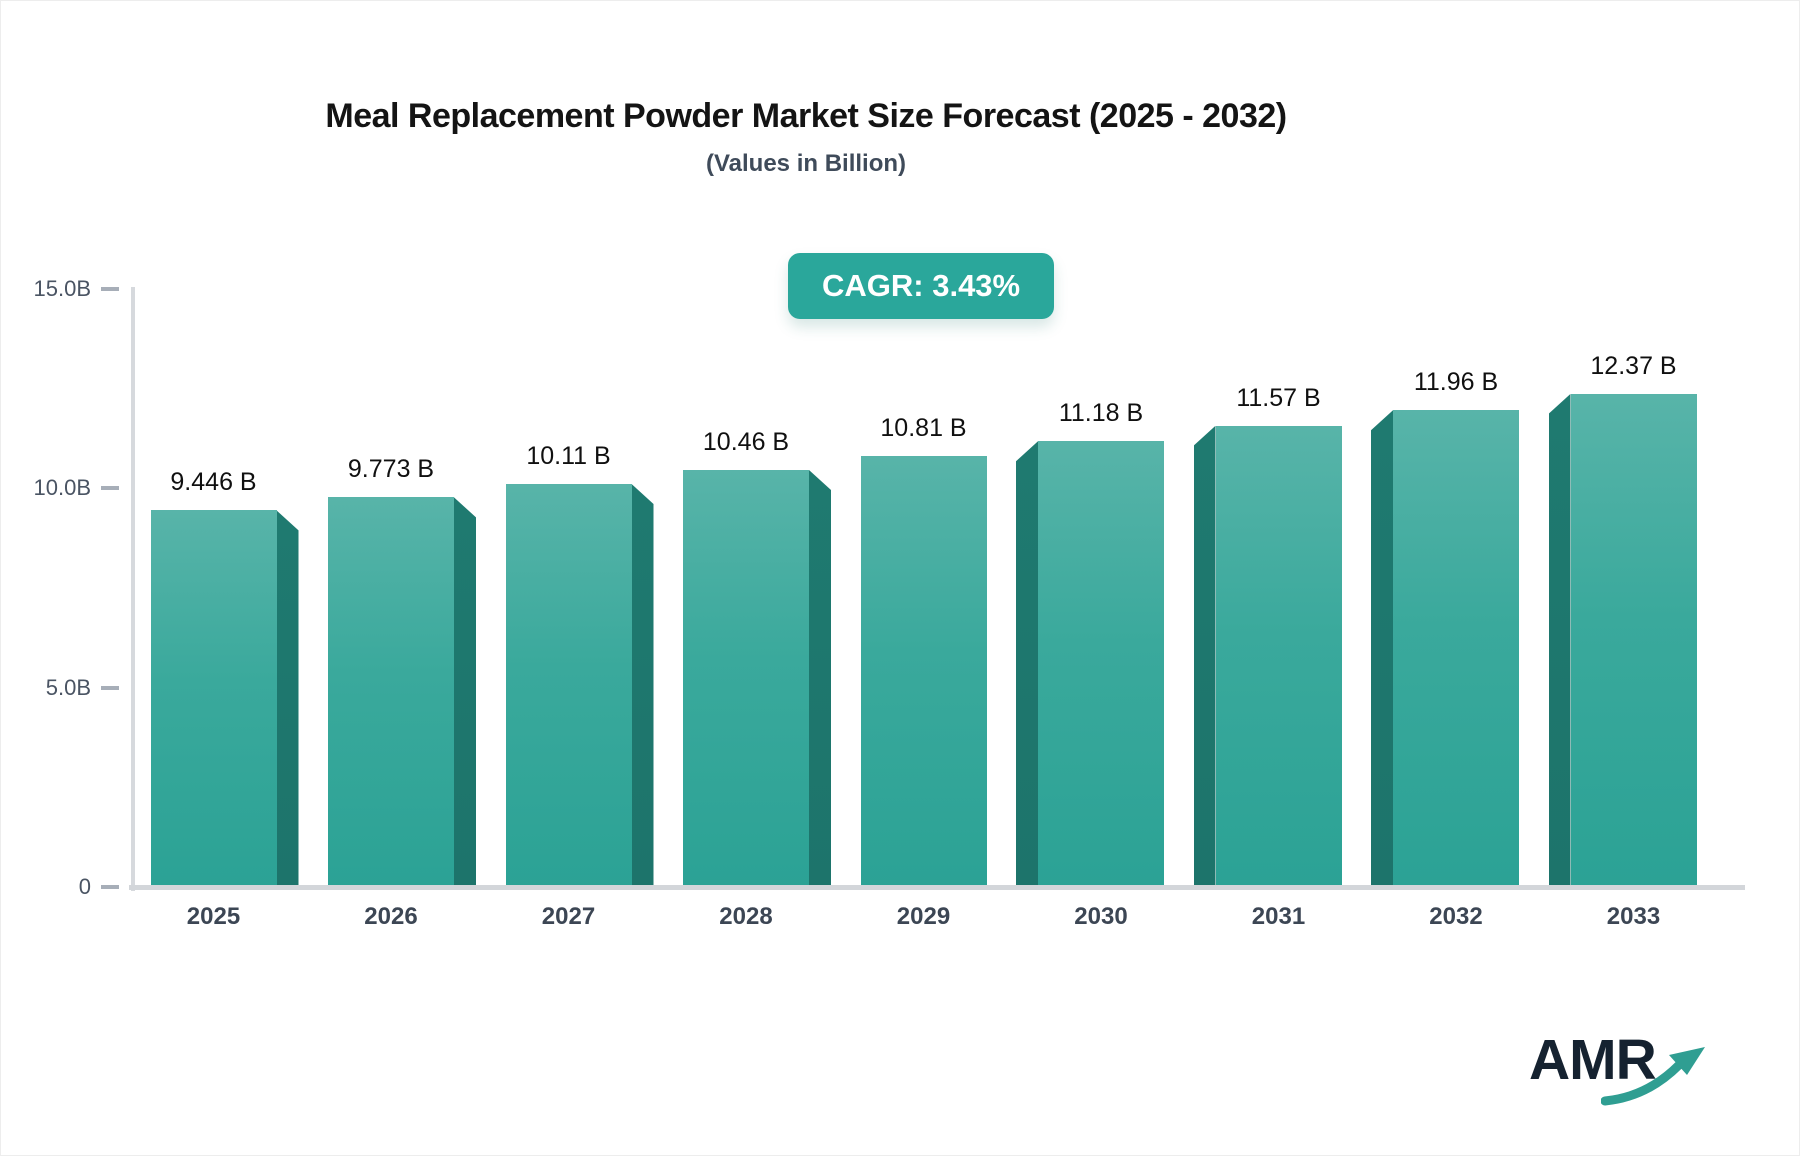 The width and height of the screenshot is (1800, 1156). Describe the element at coordinates (568, 916) in the screenshot. I see `x-axis-label: 2027` at that location.